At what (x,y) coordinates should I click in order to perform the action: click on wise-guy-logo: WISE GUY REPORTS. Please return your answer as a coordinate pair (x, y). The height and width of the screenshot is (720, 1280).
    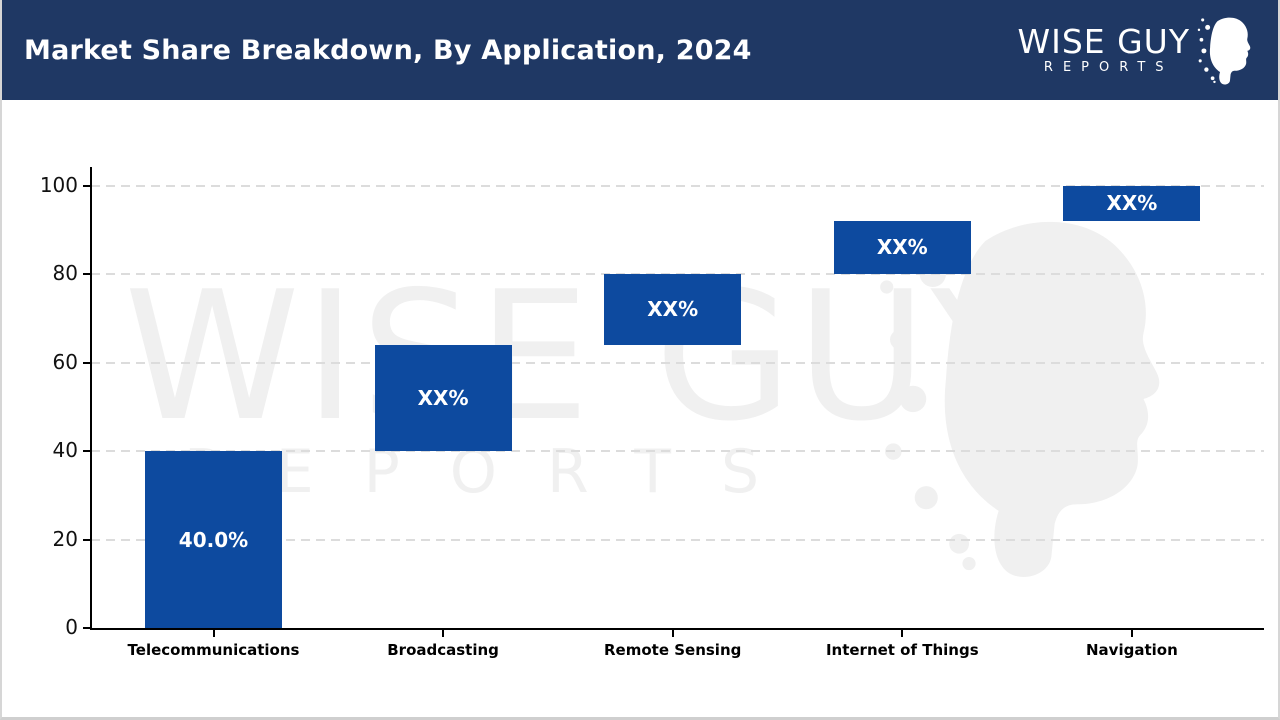
    Looking at the image, I should click on (1136, 50).